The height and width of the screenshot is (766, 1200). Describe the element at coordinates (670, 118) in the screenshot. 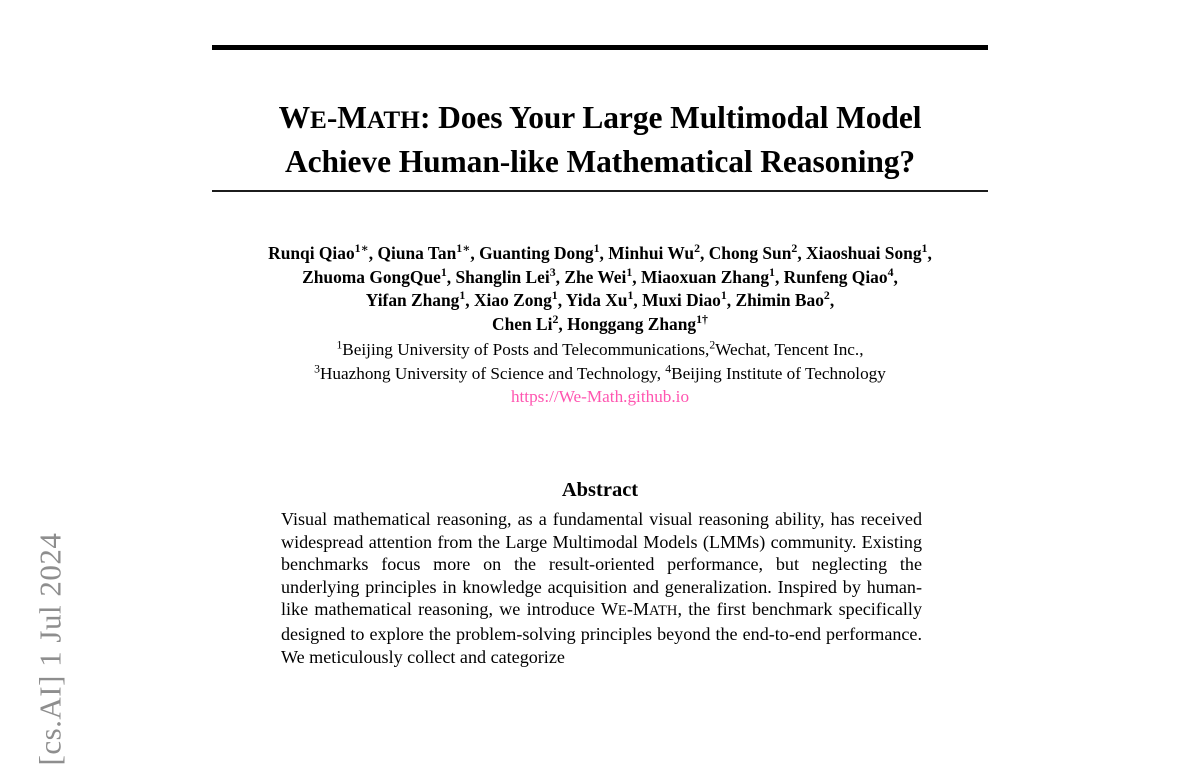

I see `title-line-1-rest: : Does Your Large Multimodal Model` at that location.